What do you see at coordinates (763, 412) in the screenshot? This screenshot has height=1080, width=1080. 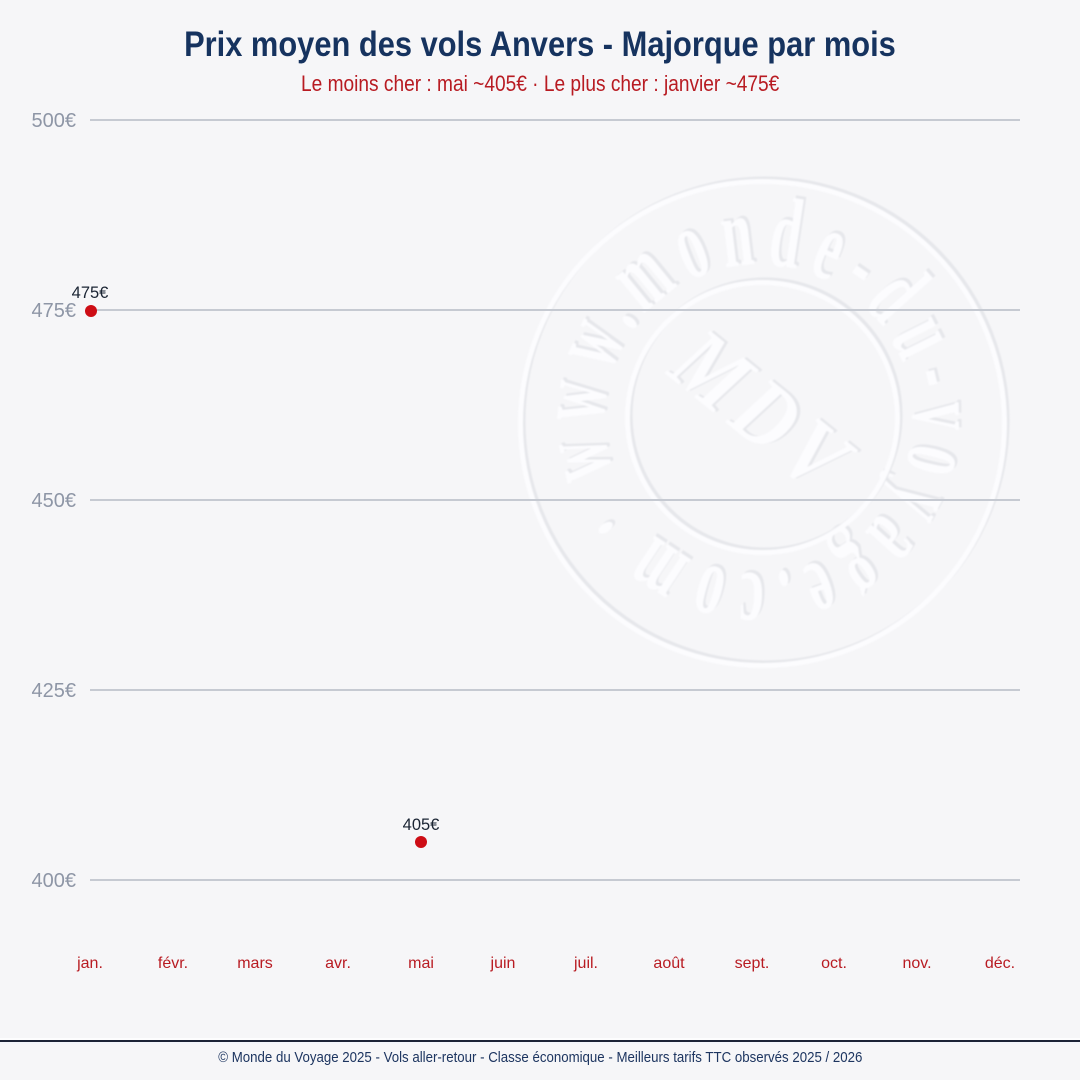 I see `svg-text: MDV` at bounding box center [763, 412].